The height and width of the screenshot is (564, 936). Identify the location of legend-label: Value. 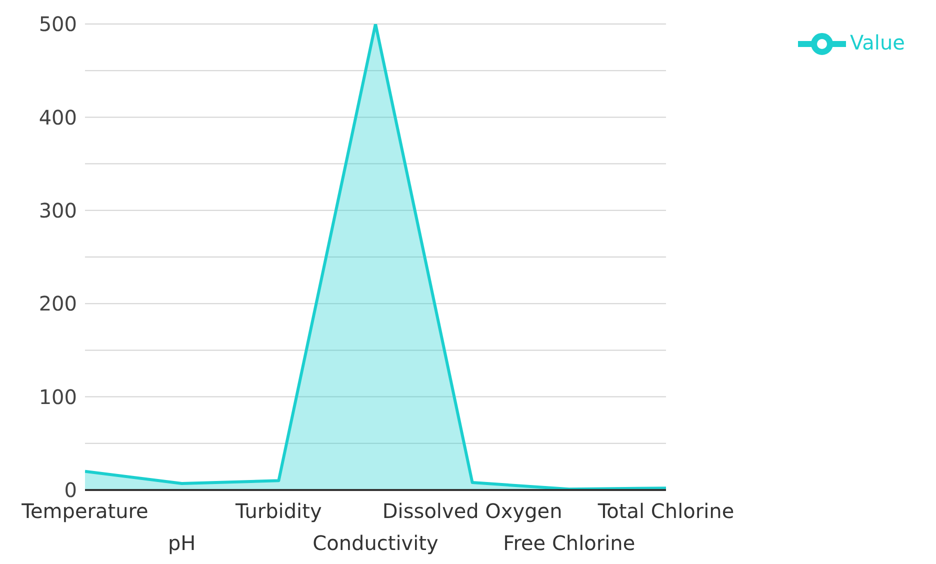
(877, 42).